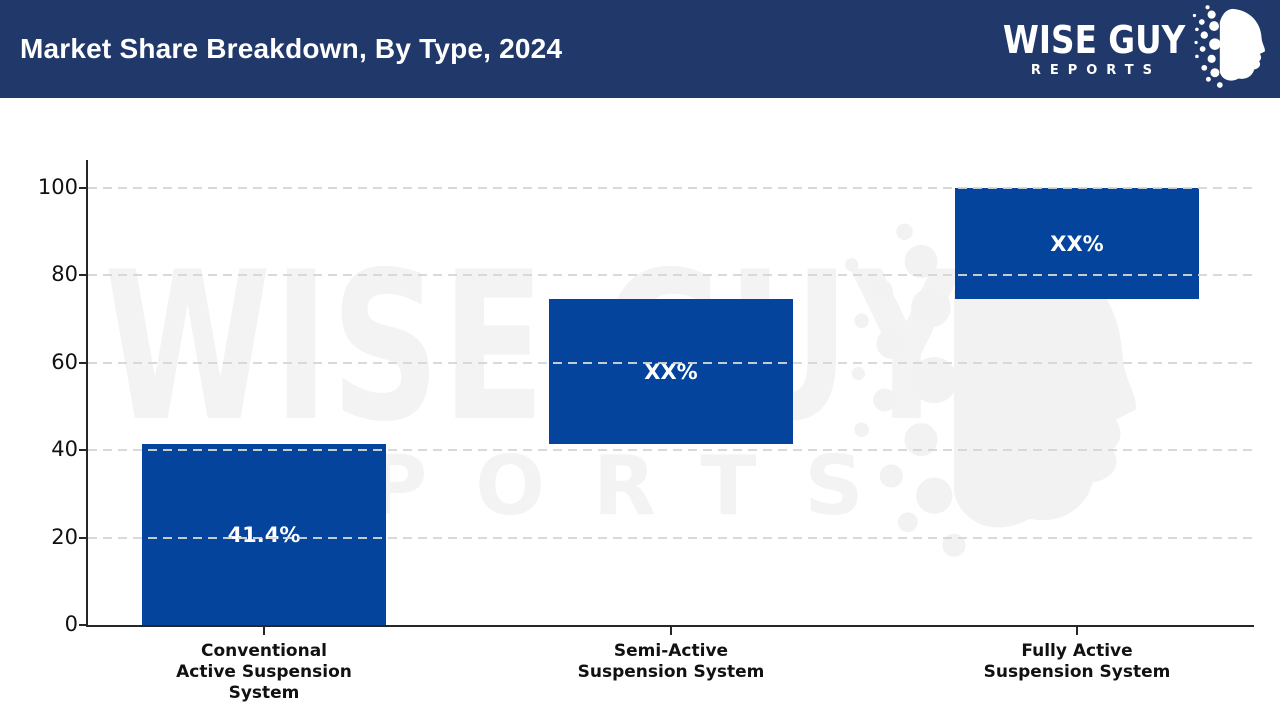 The height and width of the screenshot is (720, 1280). Describe the element at coordinates (671, 651) in the screenshot. I see `x-category-label-line: Semi-Active` at that location.